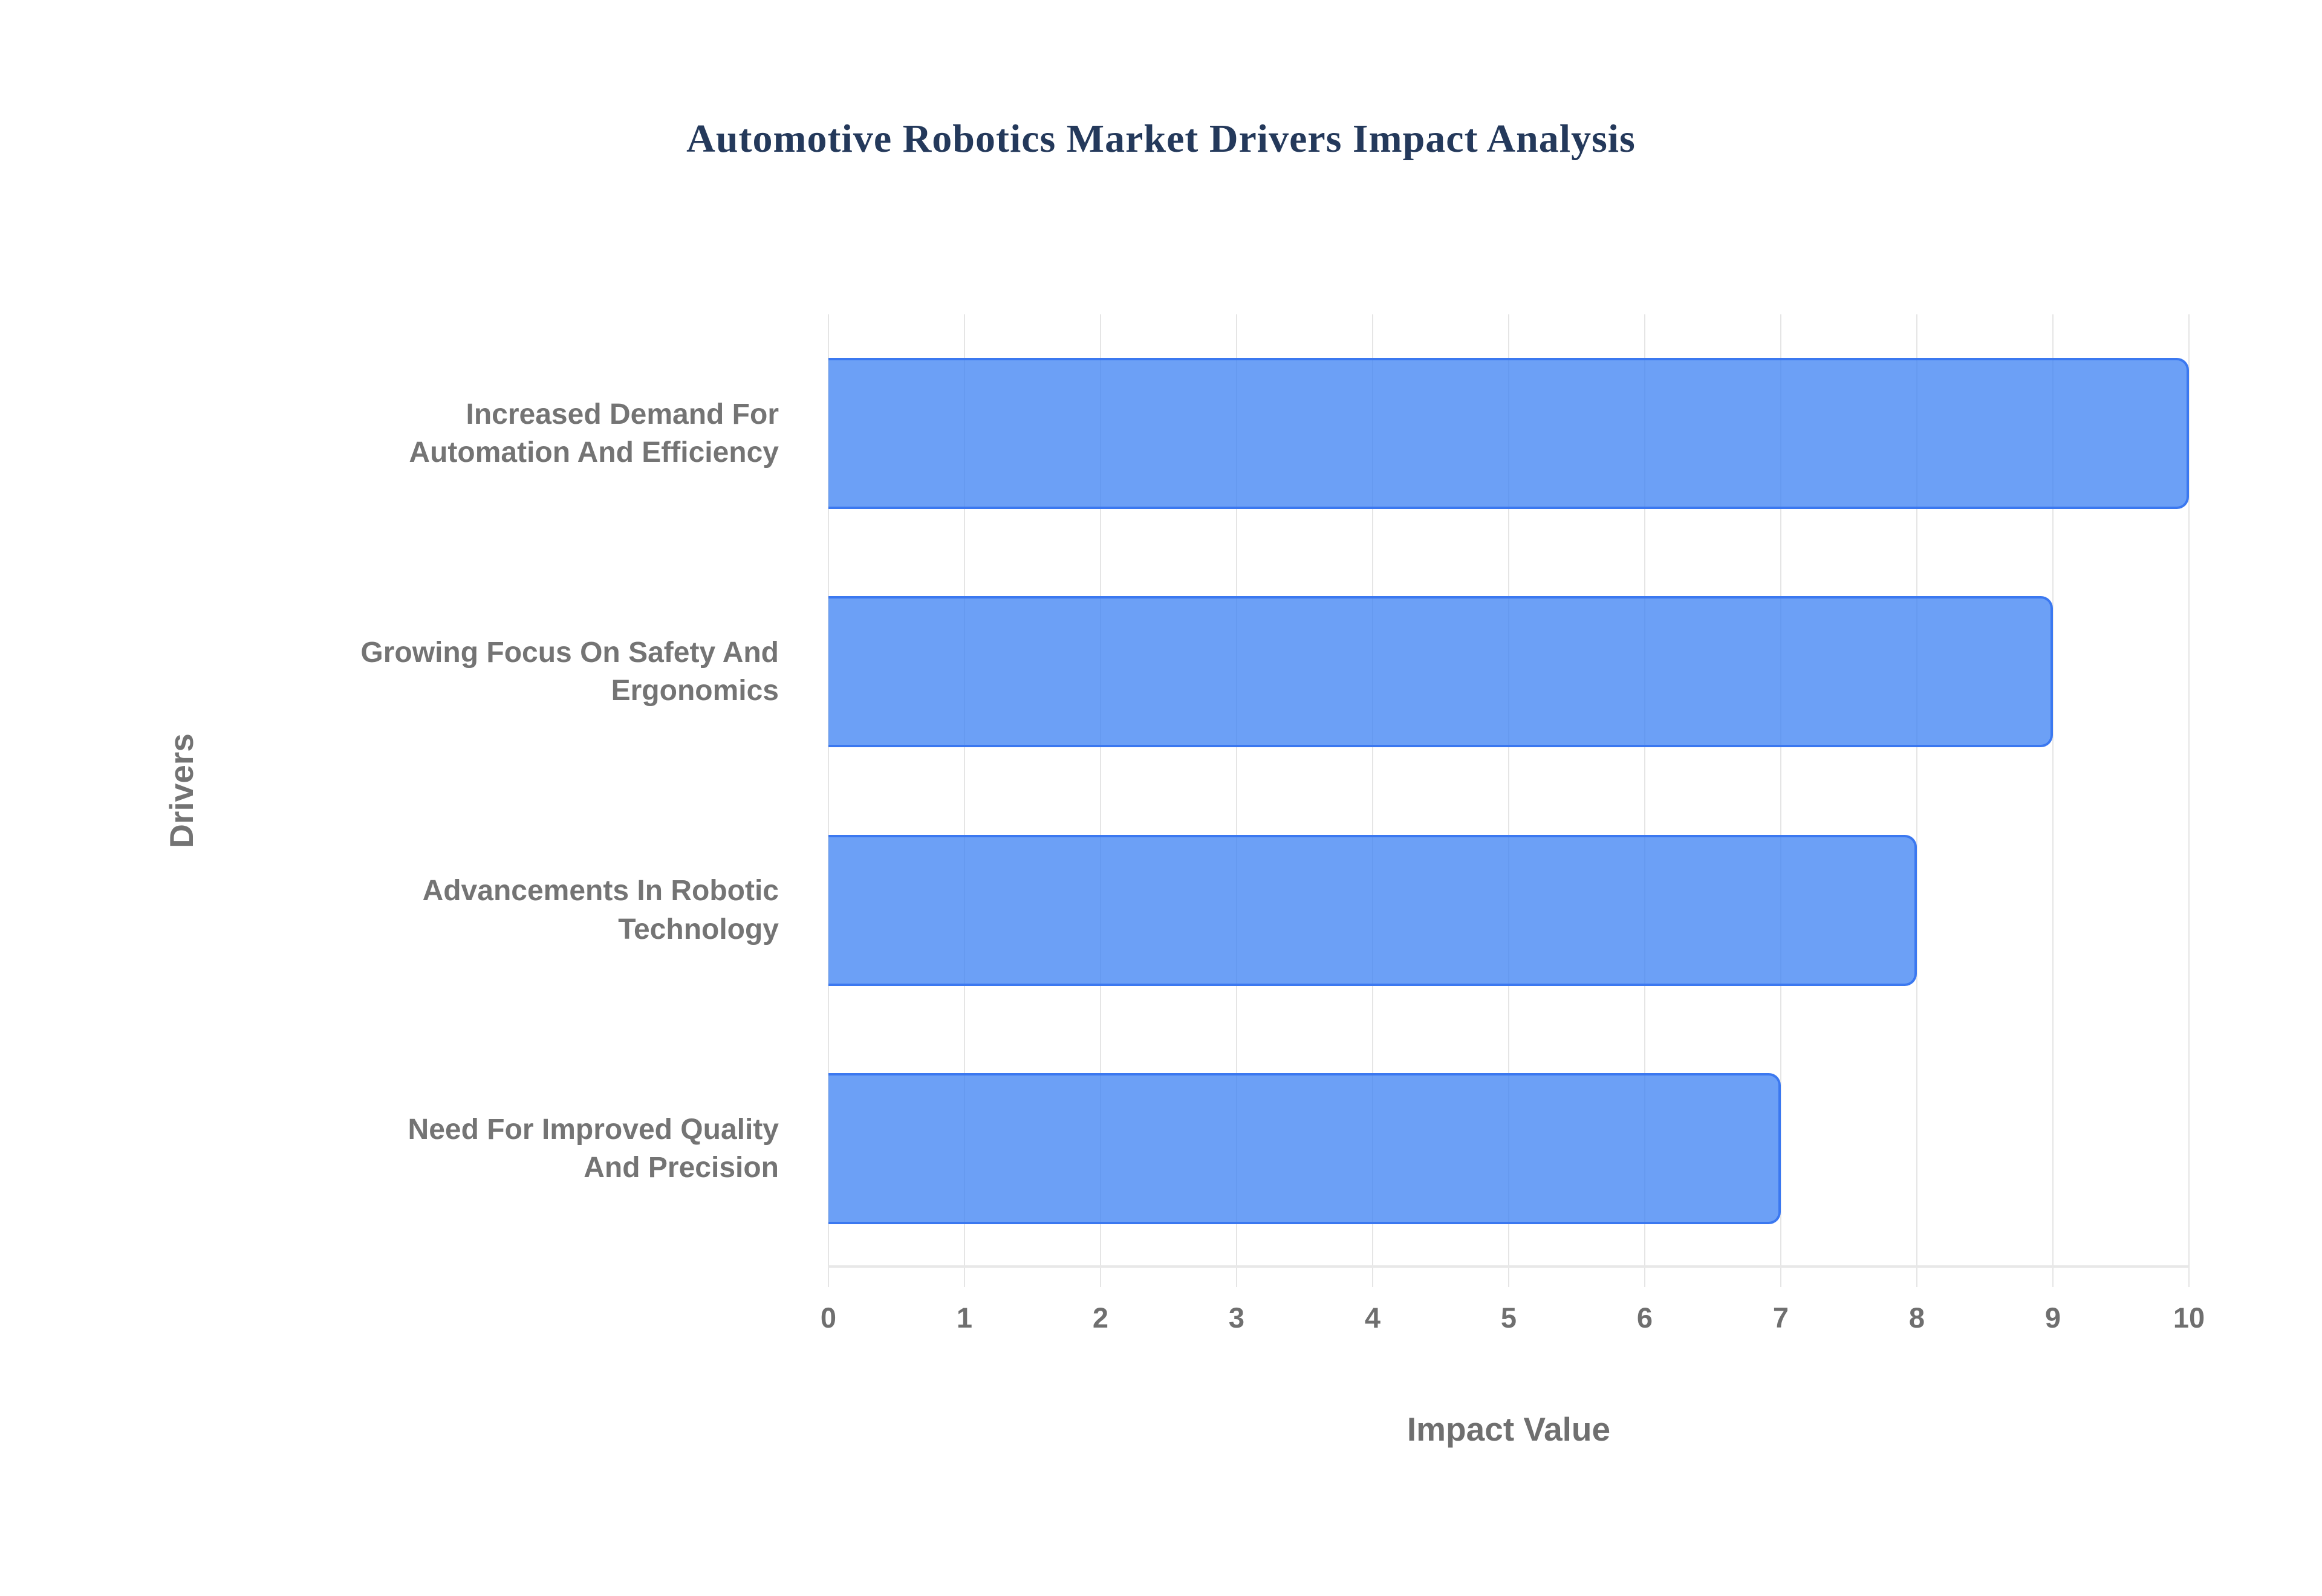 This screenshot has width=2322, height=1596. Describe the element at coordinates (2189, 1318) in the screenshot. I see `x-tick-label: 10` at that location.